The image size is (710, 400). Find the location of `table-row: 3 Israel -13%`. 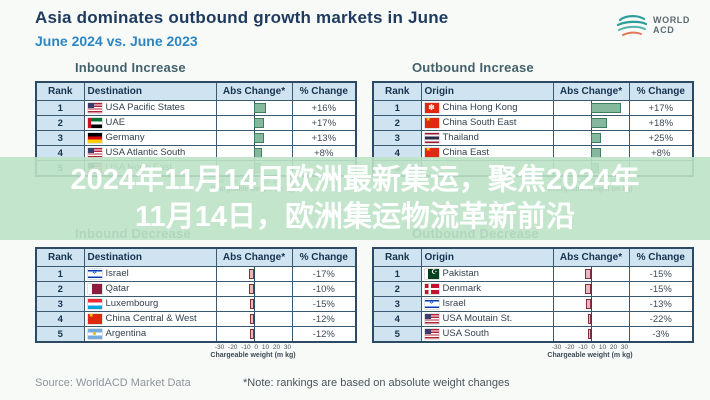

table-row: 3 Israel -13% is located at coordinates (533, 304).